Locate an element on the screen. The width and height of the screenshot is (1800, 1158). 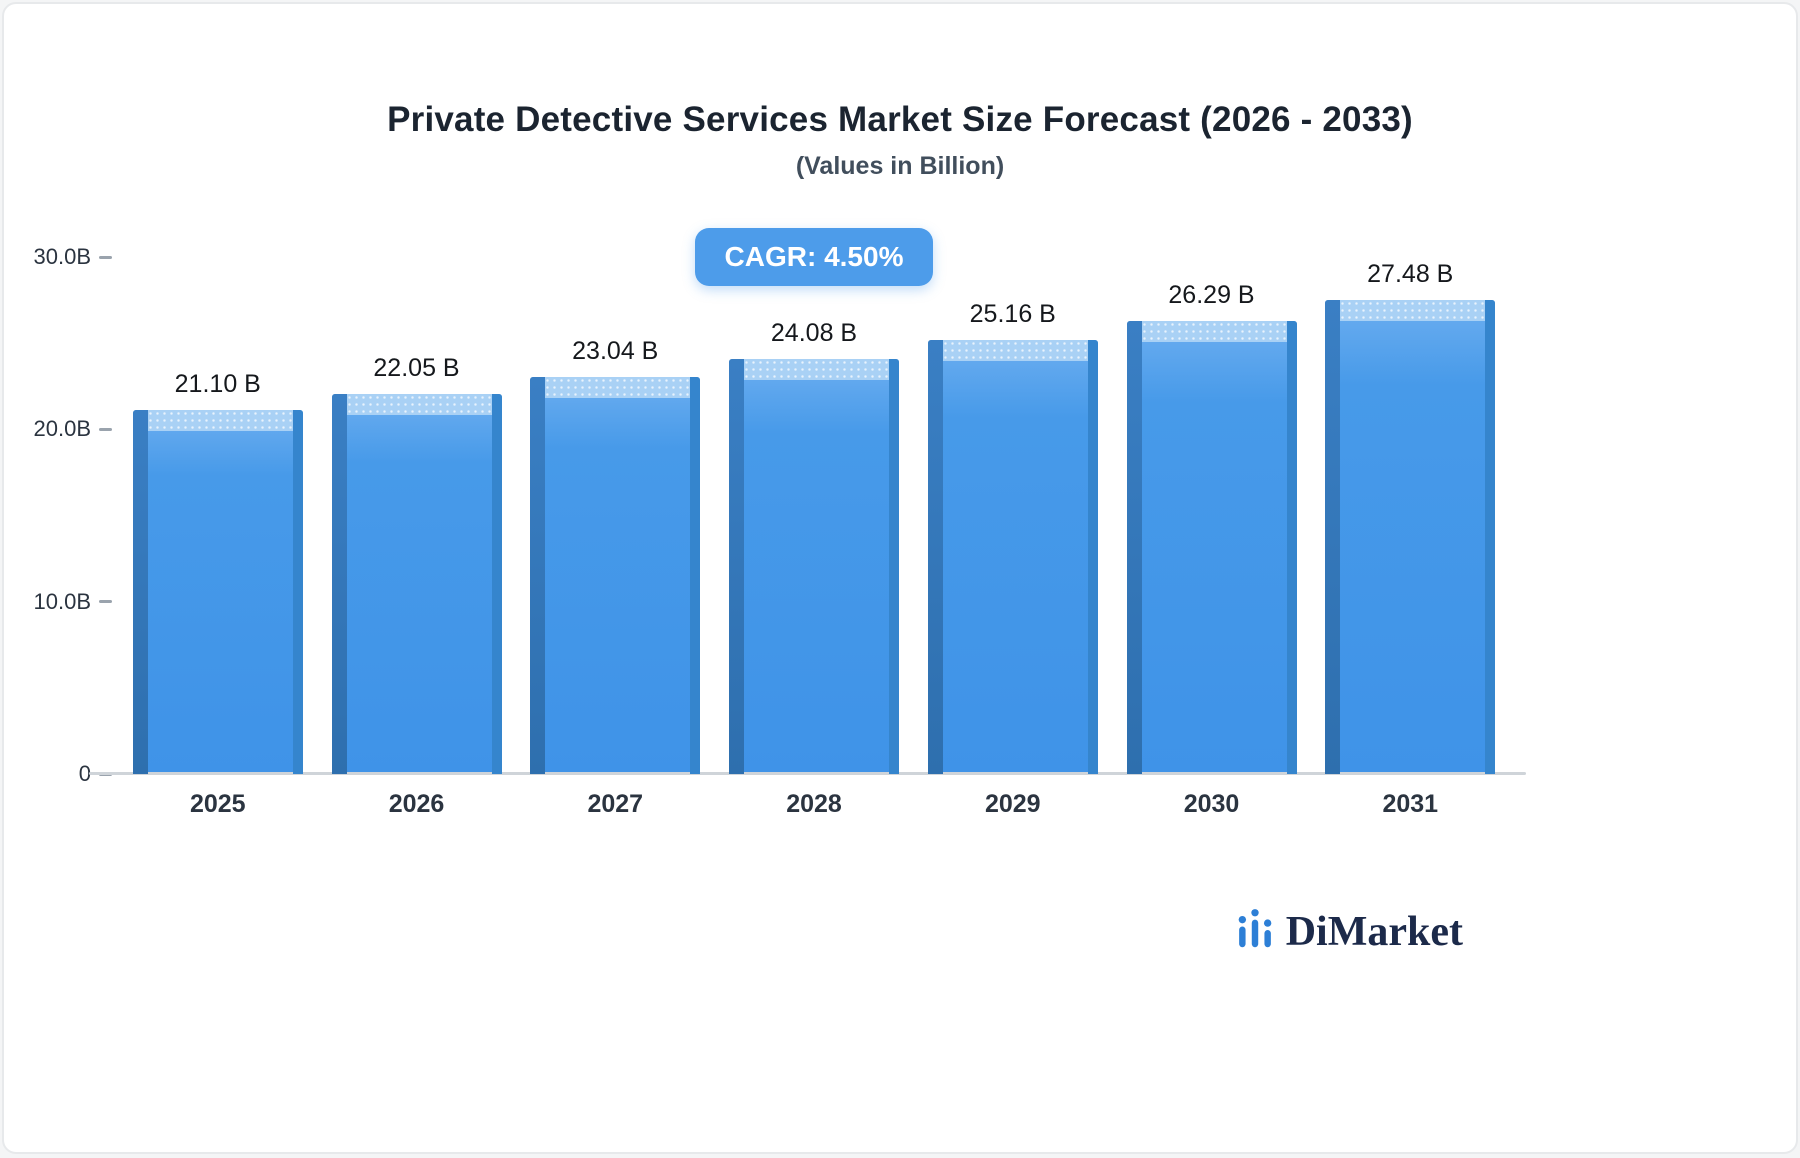
y-axis-tick: 20.0B is located at coordinates (58, 429).